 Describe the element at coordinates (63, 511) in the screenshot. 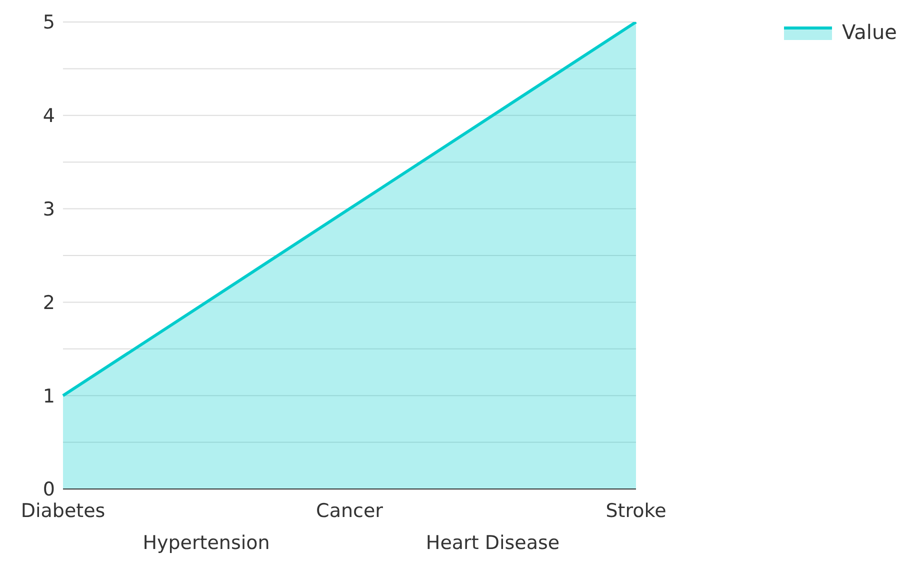

I see `x-tick-label: Diabetes` at that location.